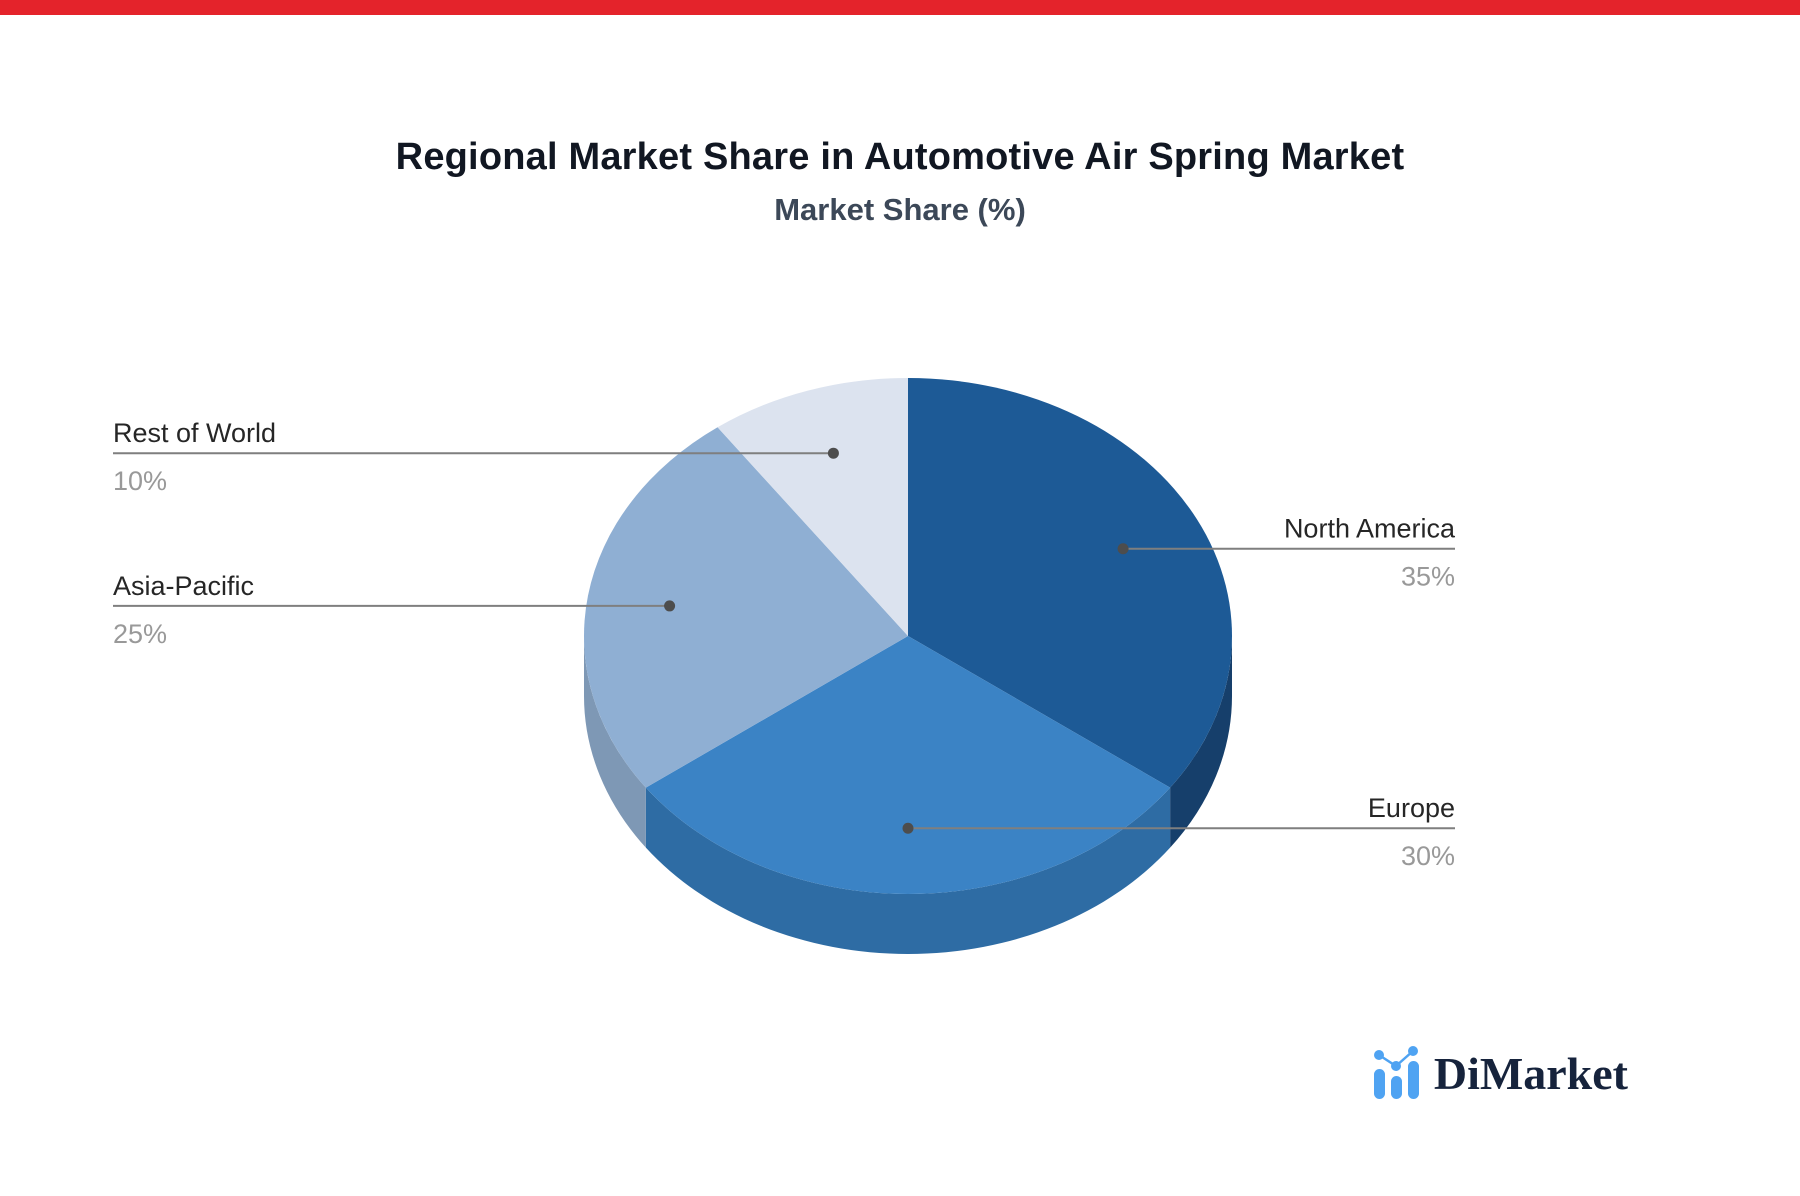 The width and height of the screenshot is (1800, 1196). What do you see at coordinates (812, 507) in the screenshot?
I see `pie-slice-rest-of-world` at bounding box center [812, 507].